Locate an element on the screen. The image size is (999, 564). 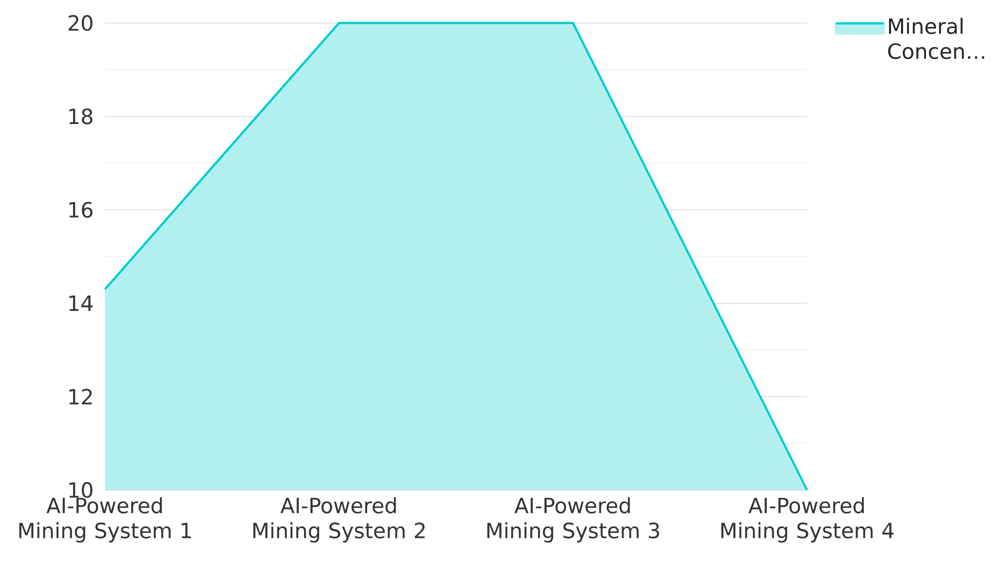
y-tick-label: 14 is located at coordinates (81, 303).